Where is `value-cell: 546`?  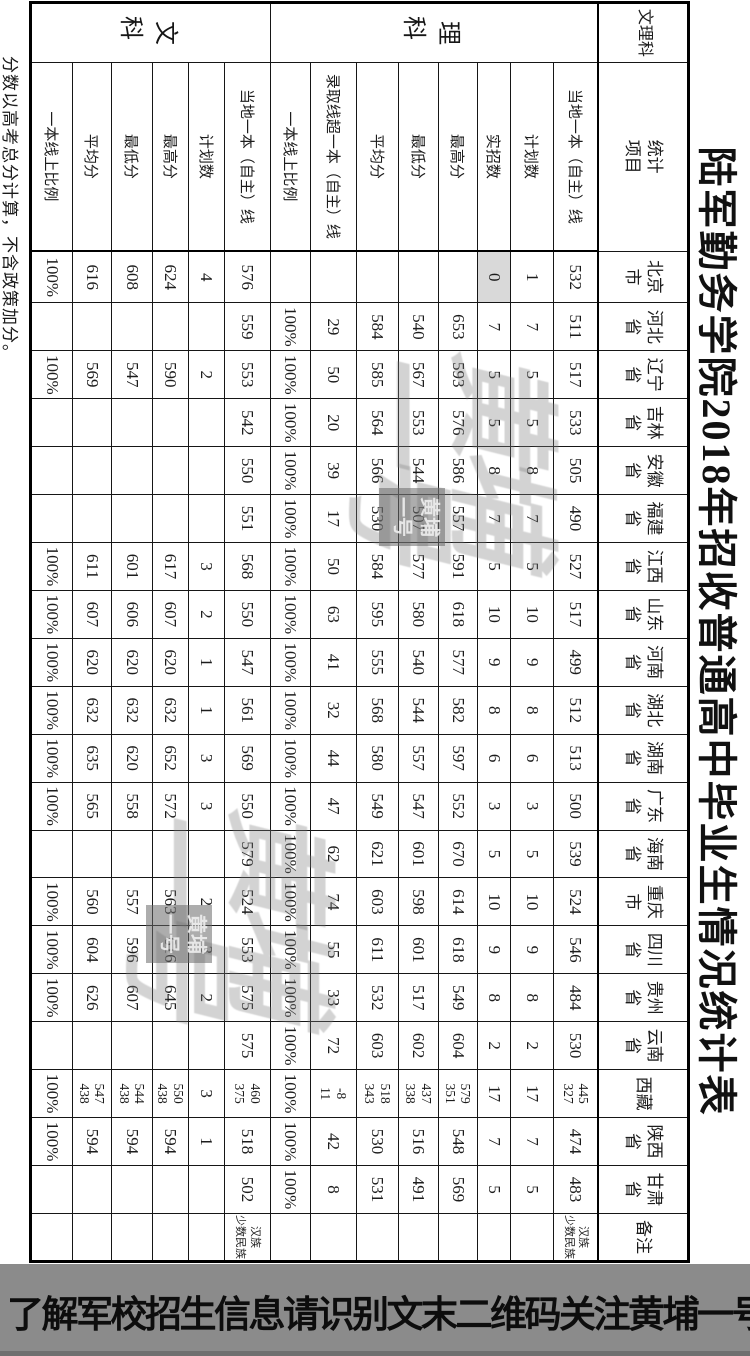
value-cell: 546 is located at coordinates (576, 949).